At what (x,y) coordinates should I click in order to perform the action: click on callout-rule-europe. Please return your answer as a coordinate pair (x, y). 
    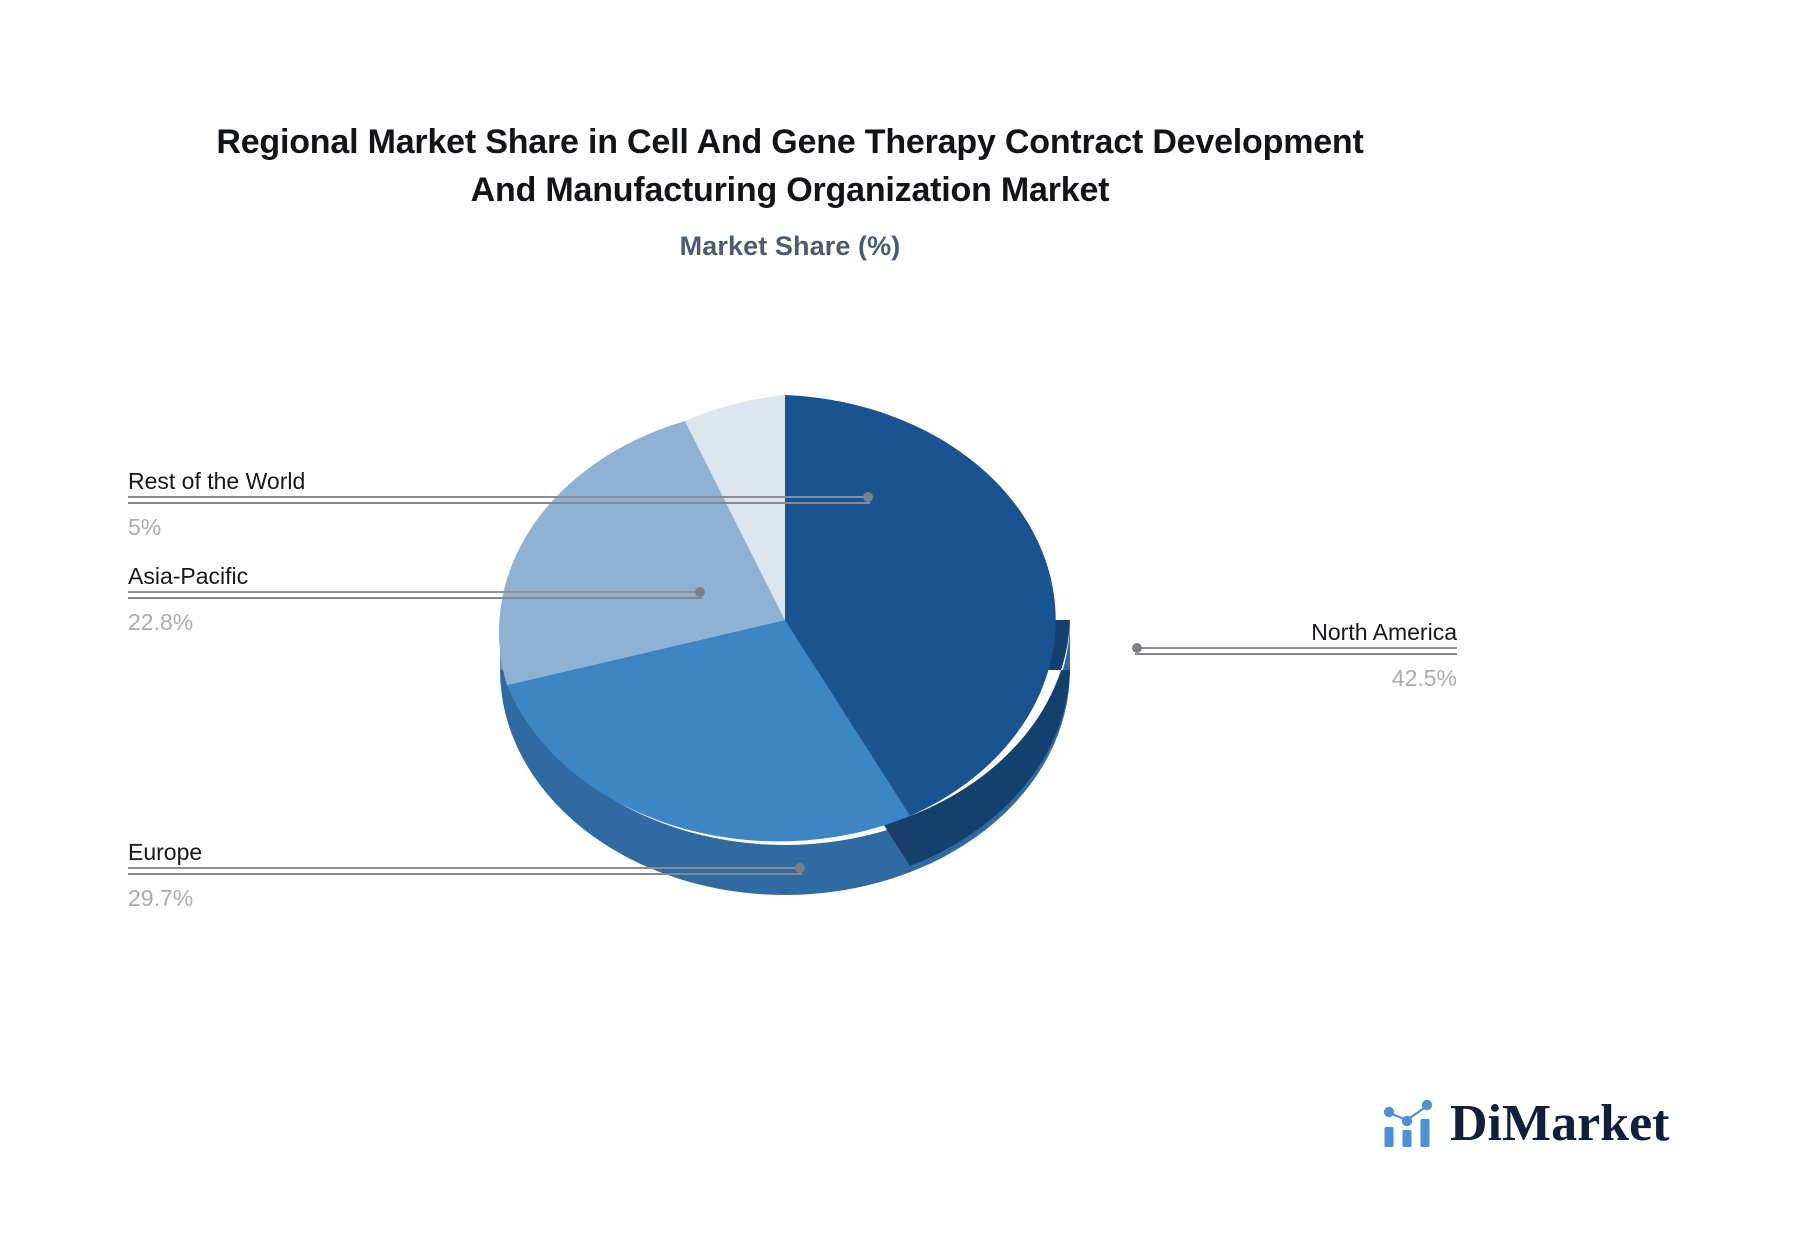
    Looking at the image, I should click on (465, 873).